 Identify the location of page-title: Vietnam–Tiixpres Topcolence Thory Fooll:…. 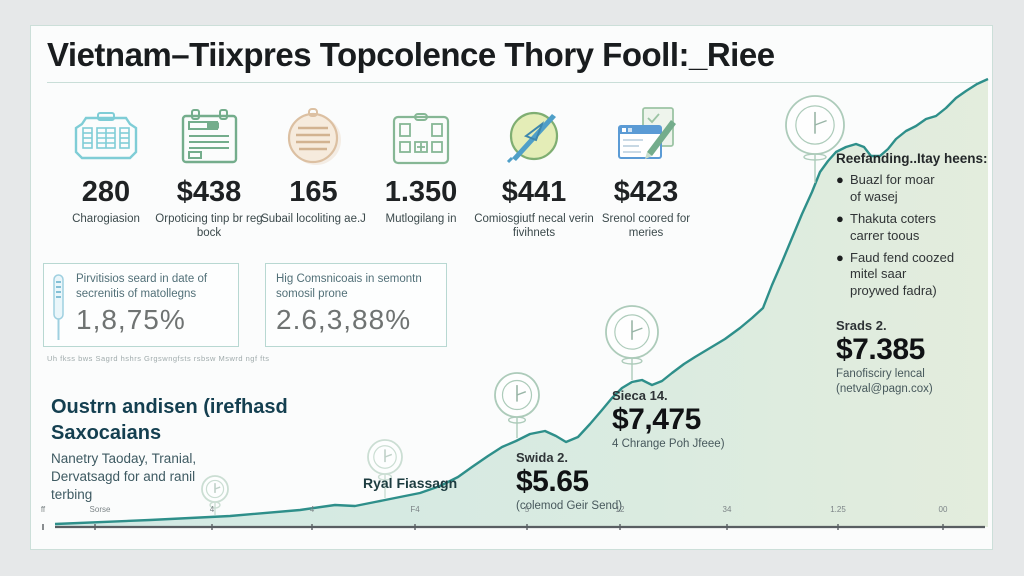
(512, 59).